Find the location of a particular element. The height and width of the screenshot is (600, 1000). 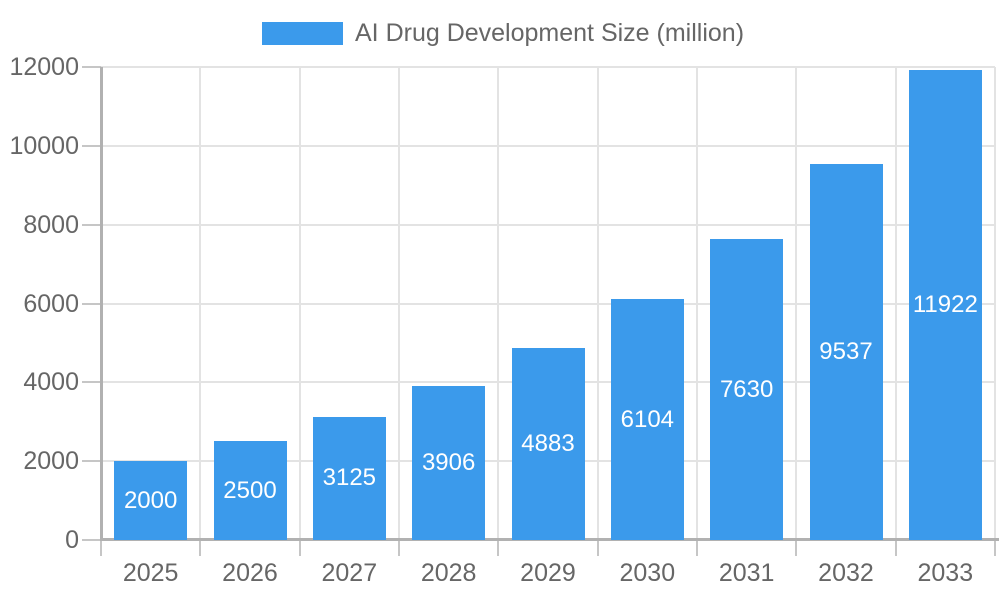

bar-value-label: 9537 is located at coordinates (846, 352).